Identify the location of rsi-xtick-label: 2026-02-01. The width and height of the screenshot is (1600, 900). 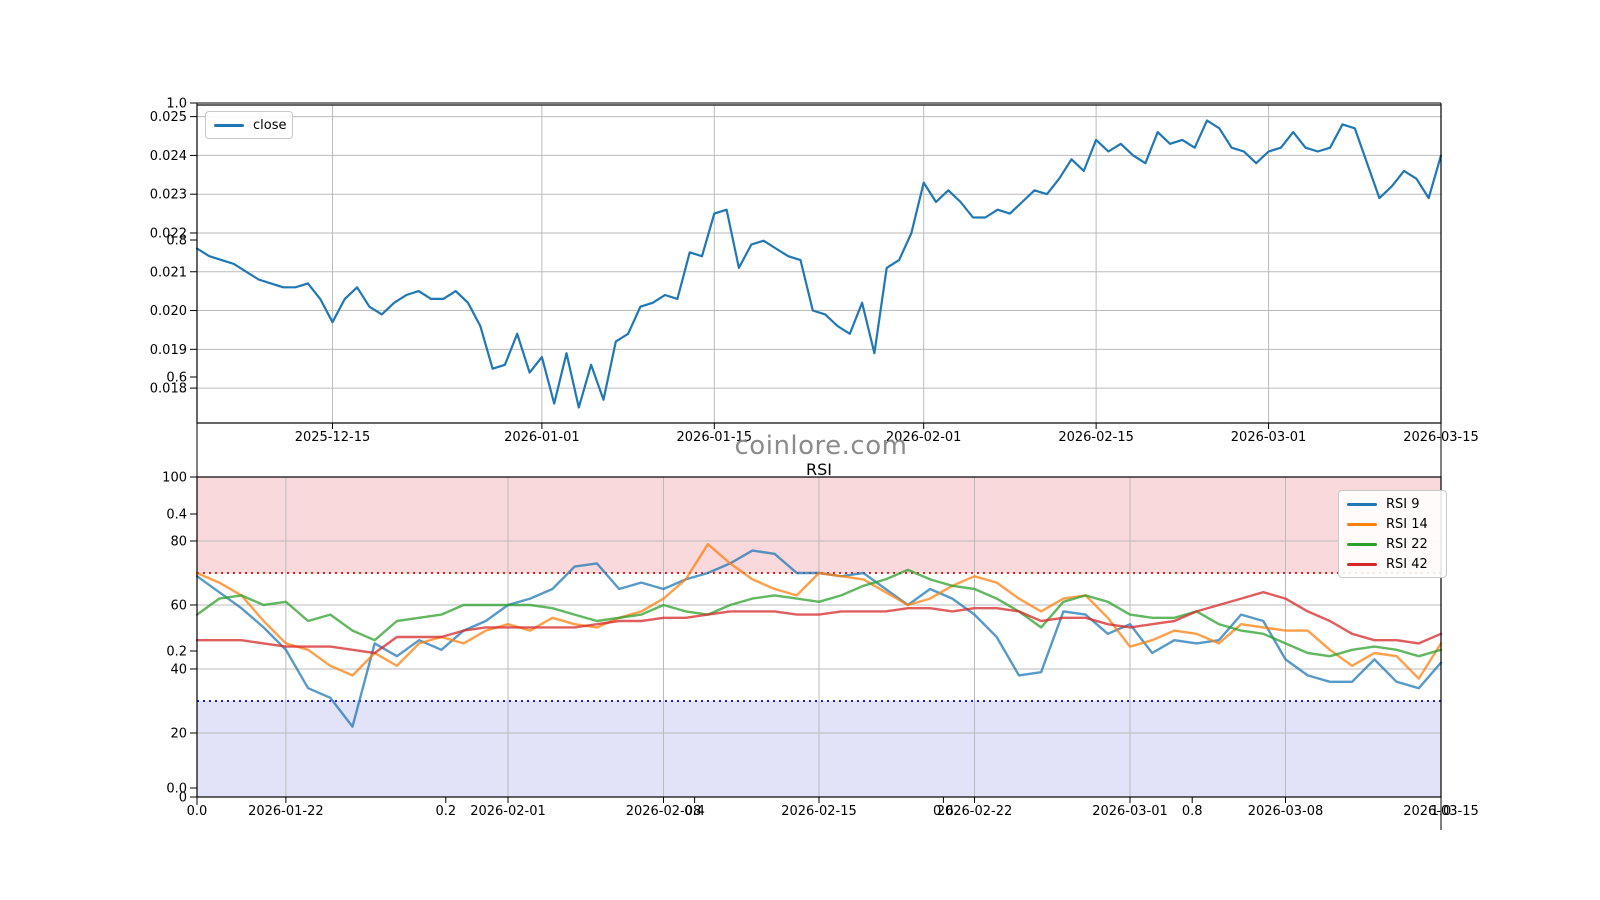
(508, 811).